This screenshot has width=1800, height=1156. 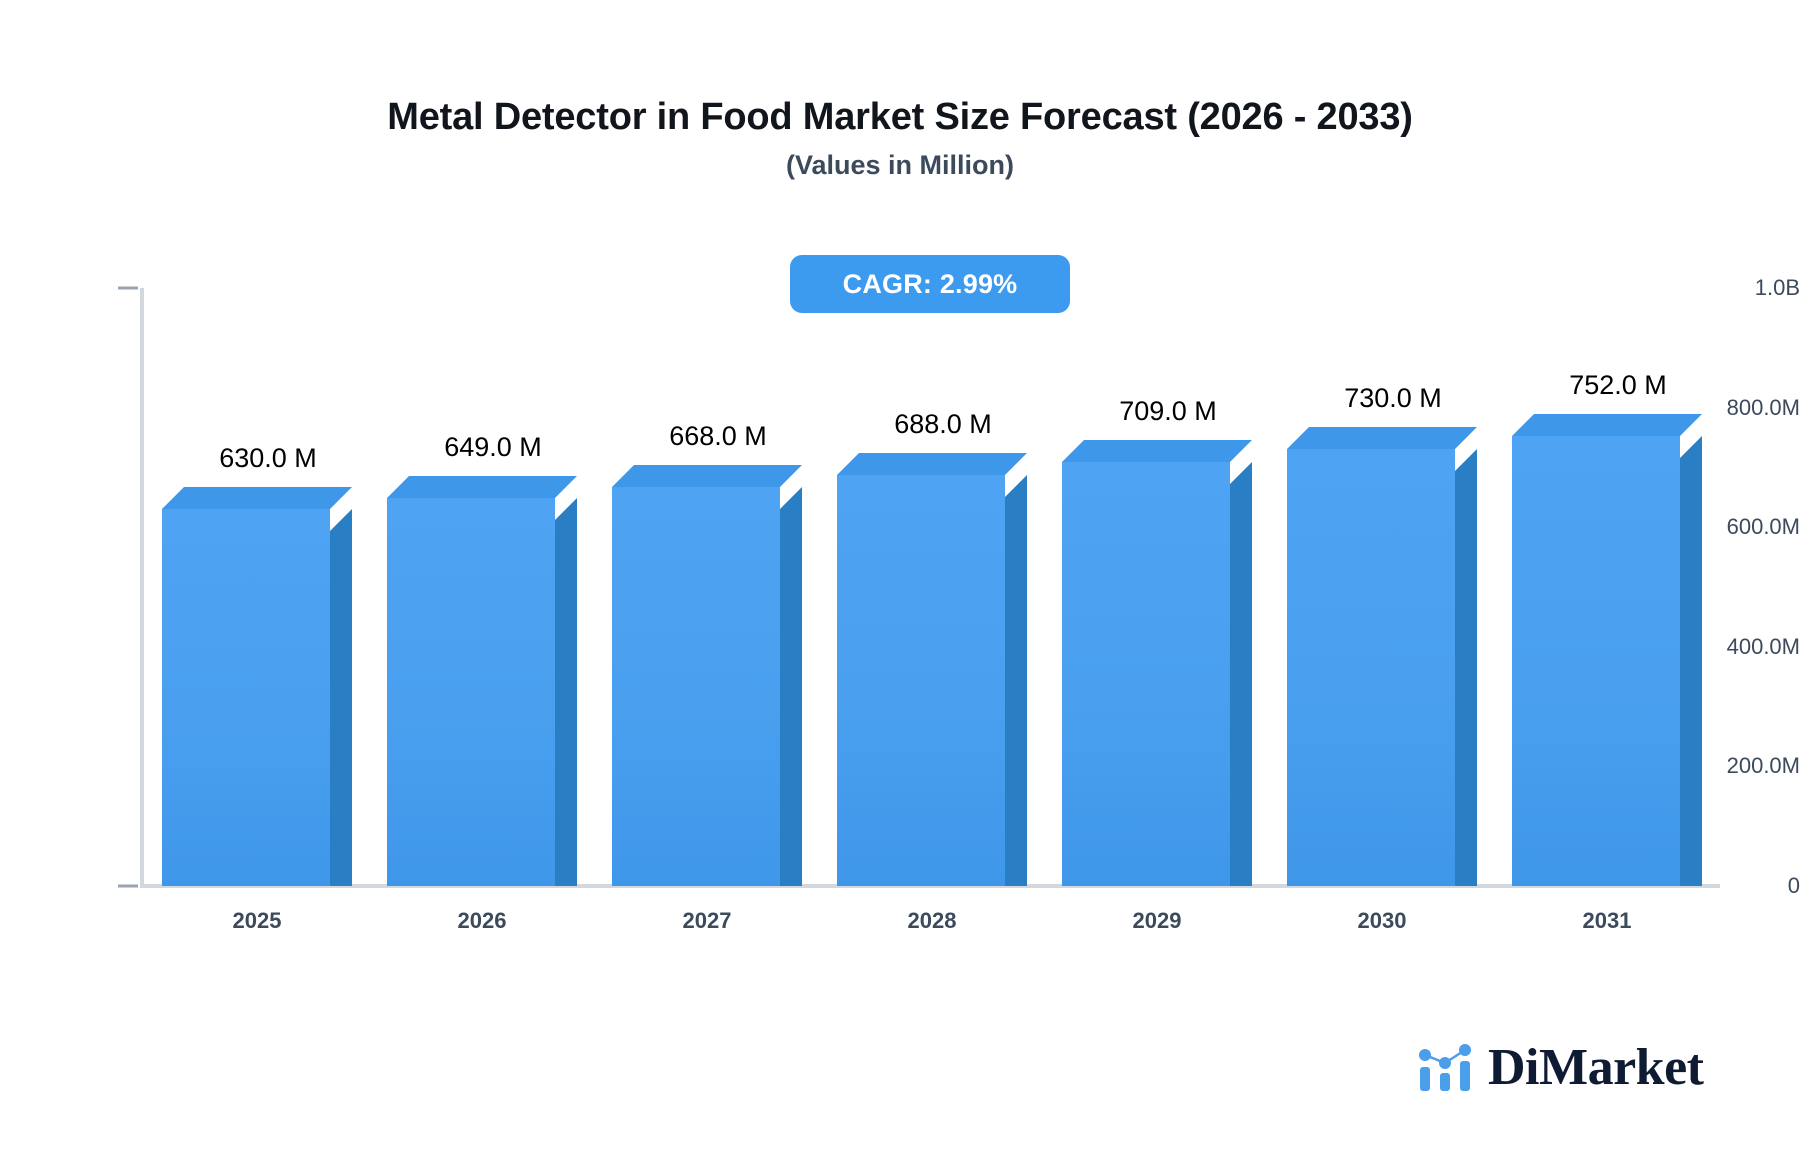 I want to click on x-tick-label: 2025, so click(x=257, y=920).